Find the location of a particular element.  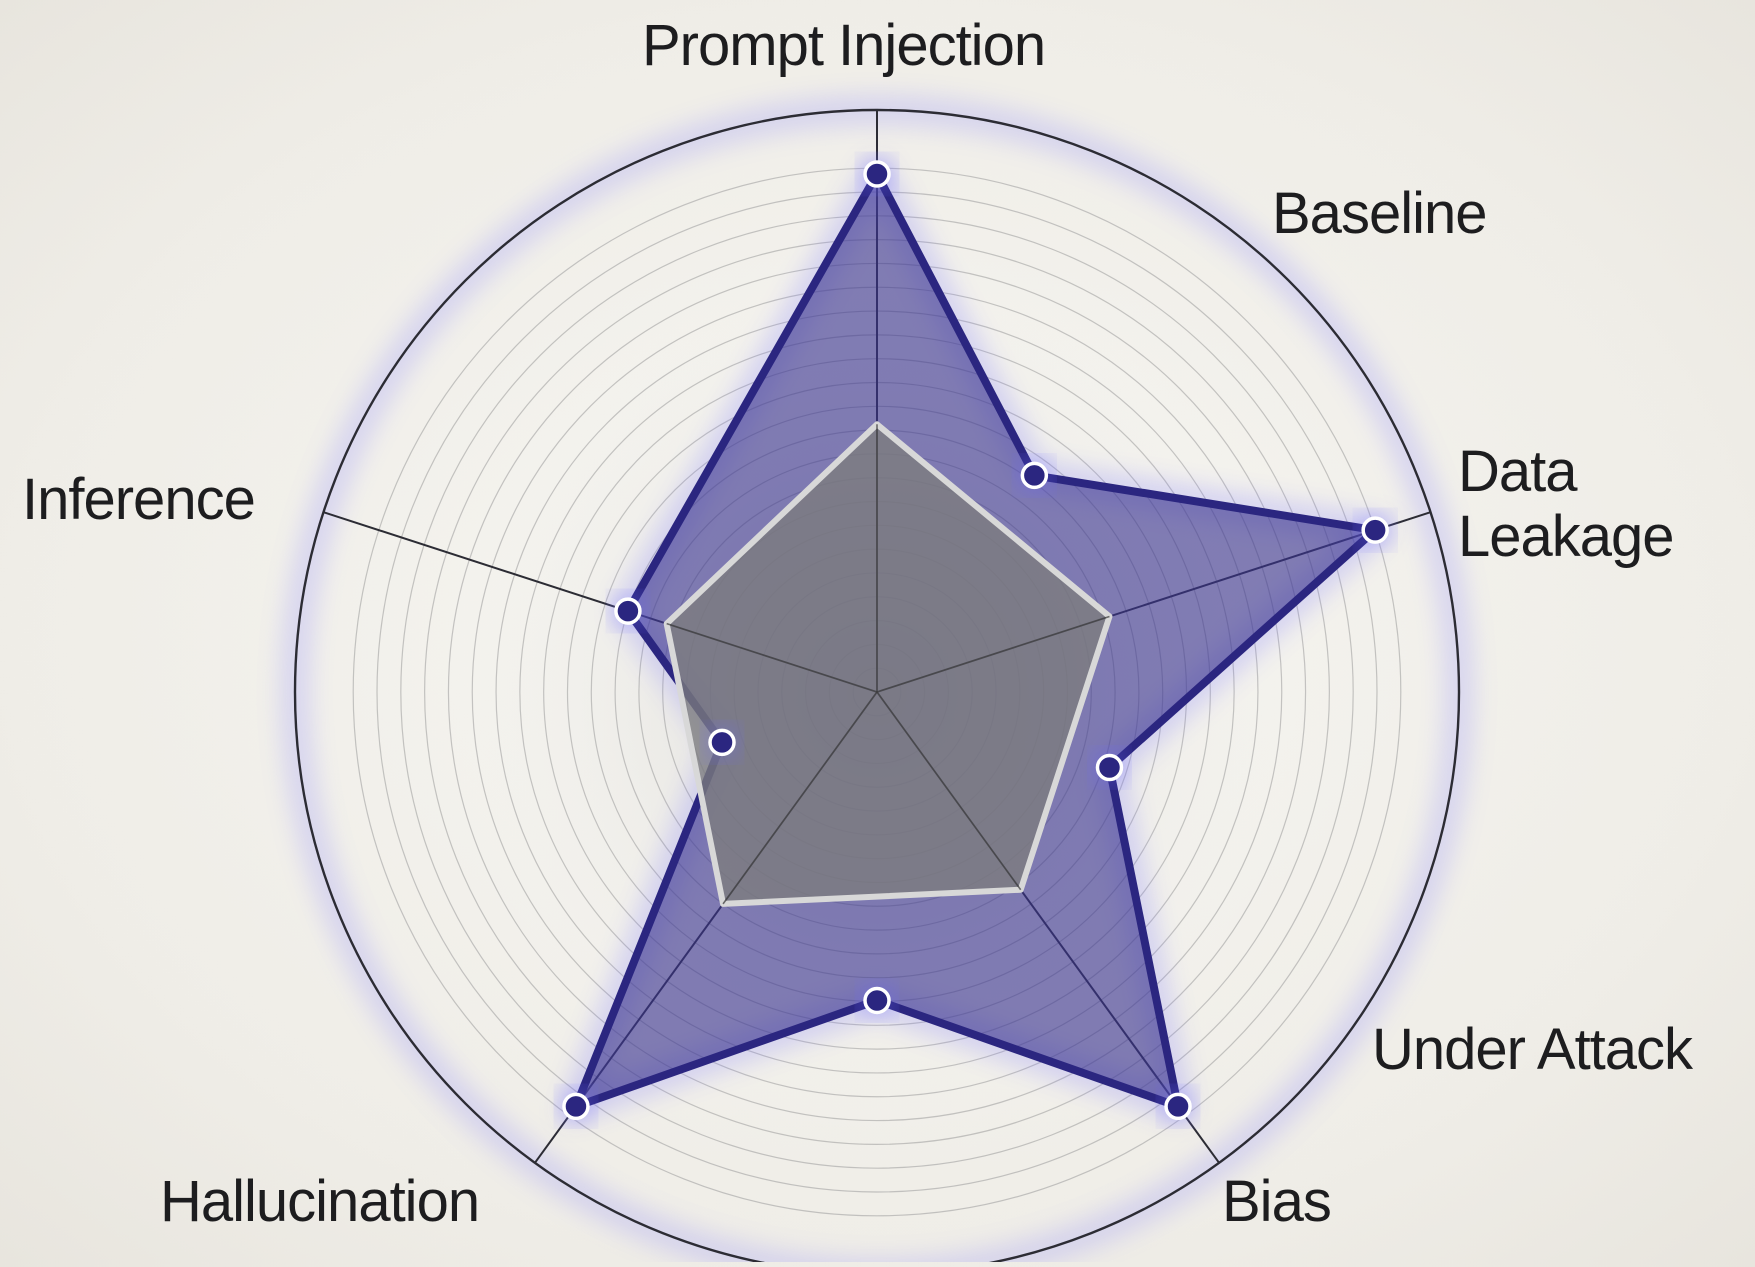

axis-label-prompt-injection: Prompt Injection is located at coordinates (844, 45).